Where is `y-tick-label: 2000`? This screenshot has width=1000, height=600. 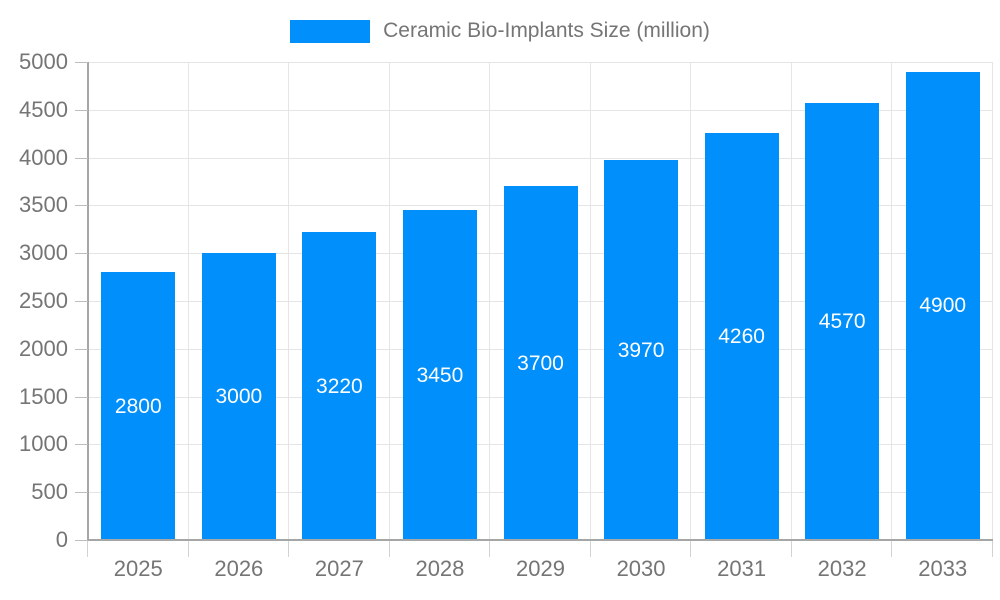
y-tick-label: 2000 is located at coordinates (43, 348).